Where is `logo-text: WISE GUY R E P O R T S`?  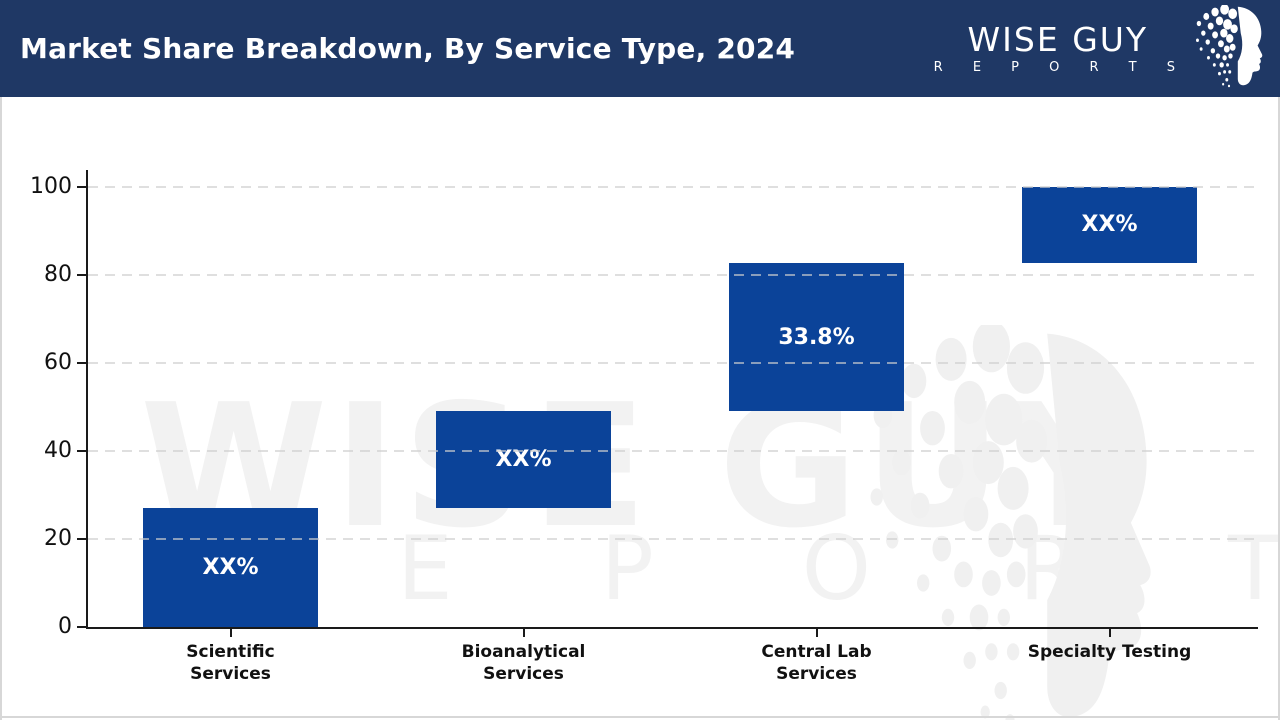
logo-text: WISE GUY R E P O R T S is located at coordinates (1058, 49).